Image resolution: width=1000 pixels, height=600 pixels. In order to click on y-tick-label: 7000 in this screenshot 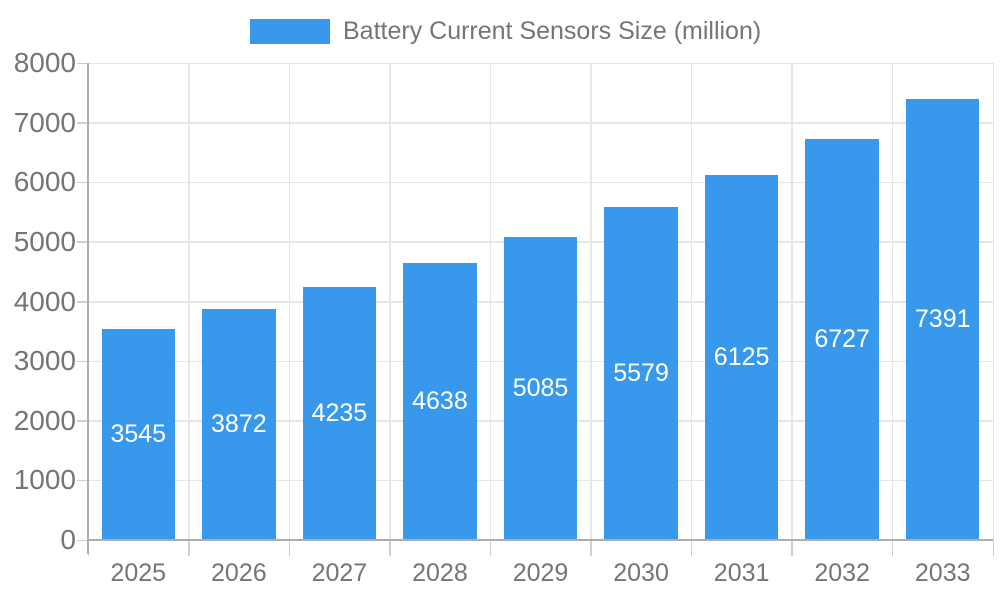, I will do `click(44, 122)`.